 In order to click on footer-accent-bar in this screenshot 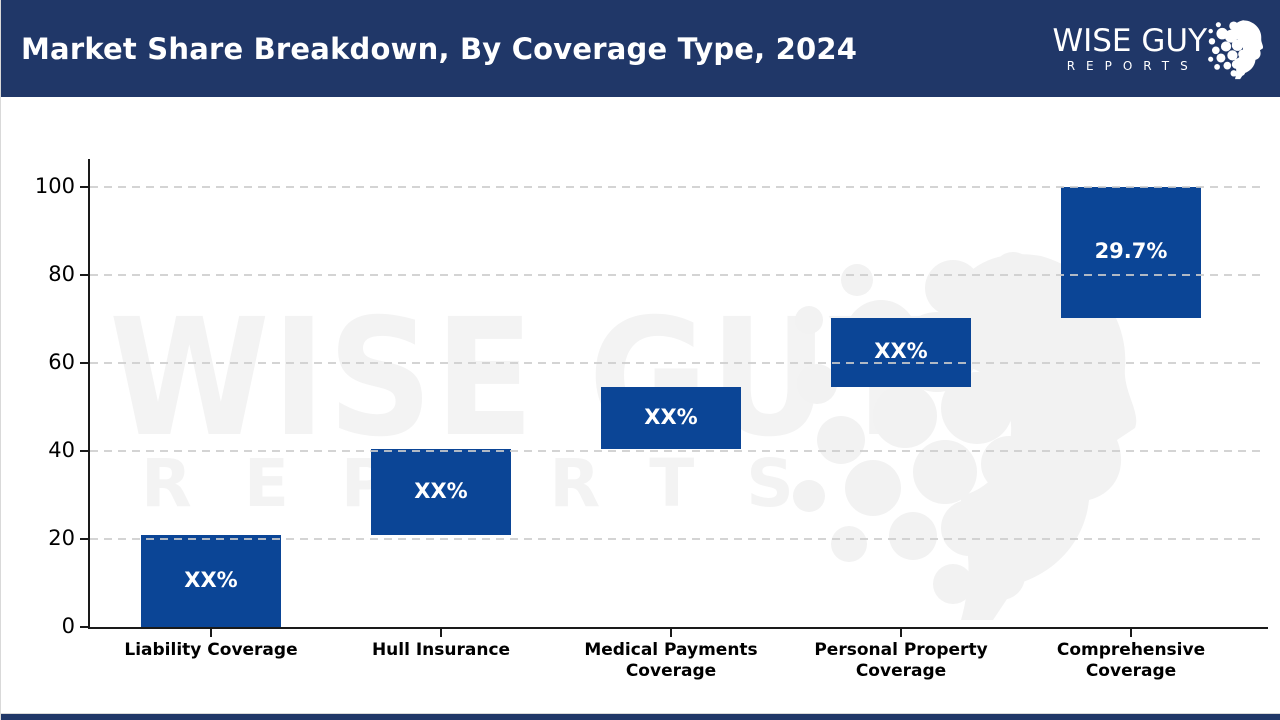, I will do `click(640, 717)`.